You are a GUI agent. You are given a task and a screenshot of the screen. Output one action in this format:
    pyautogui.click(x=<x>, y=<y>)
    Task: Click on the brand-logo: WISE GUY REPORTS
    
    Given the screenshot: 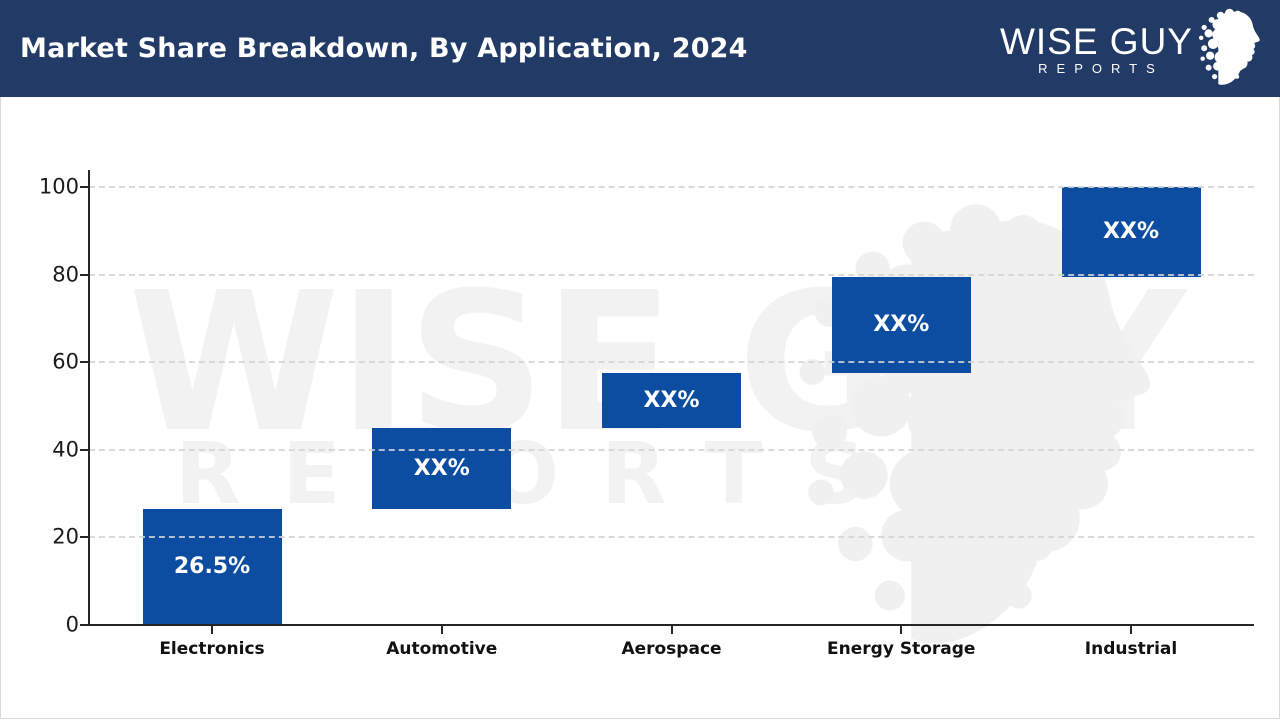 What is the action you would take?
    pyautogui.click(x=1135, y=49)
    